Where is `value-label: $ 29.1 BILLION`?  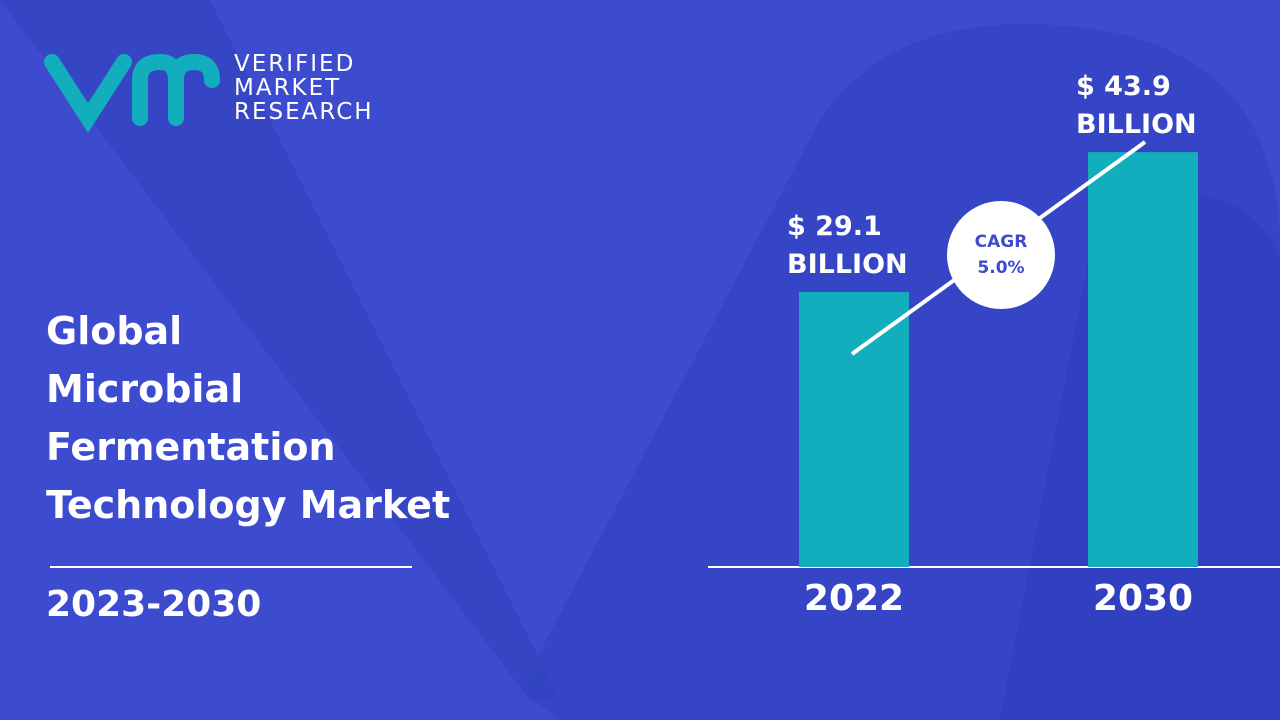 value-label: $ 29.1 BILLION is located at coordinates (847, 245).